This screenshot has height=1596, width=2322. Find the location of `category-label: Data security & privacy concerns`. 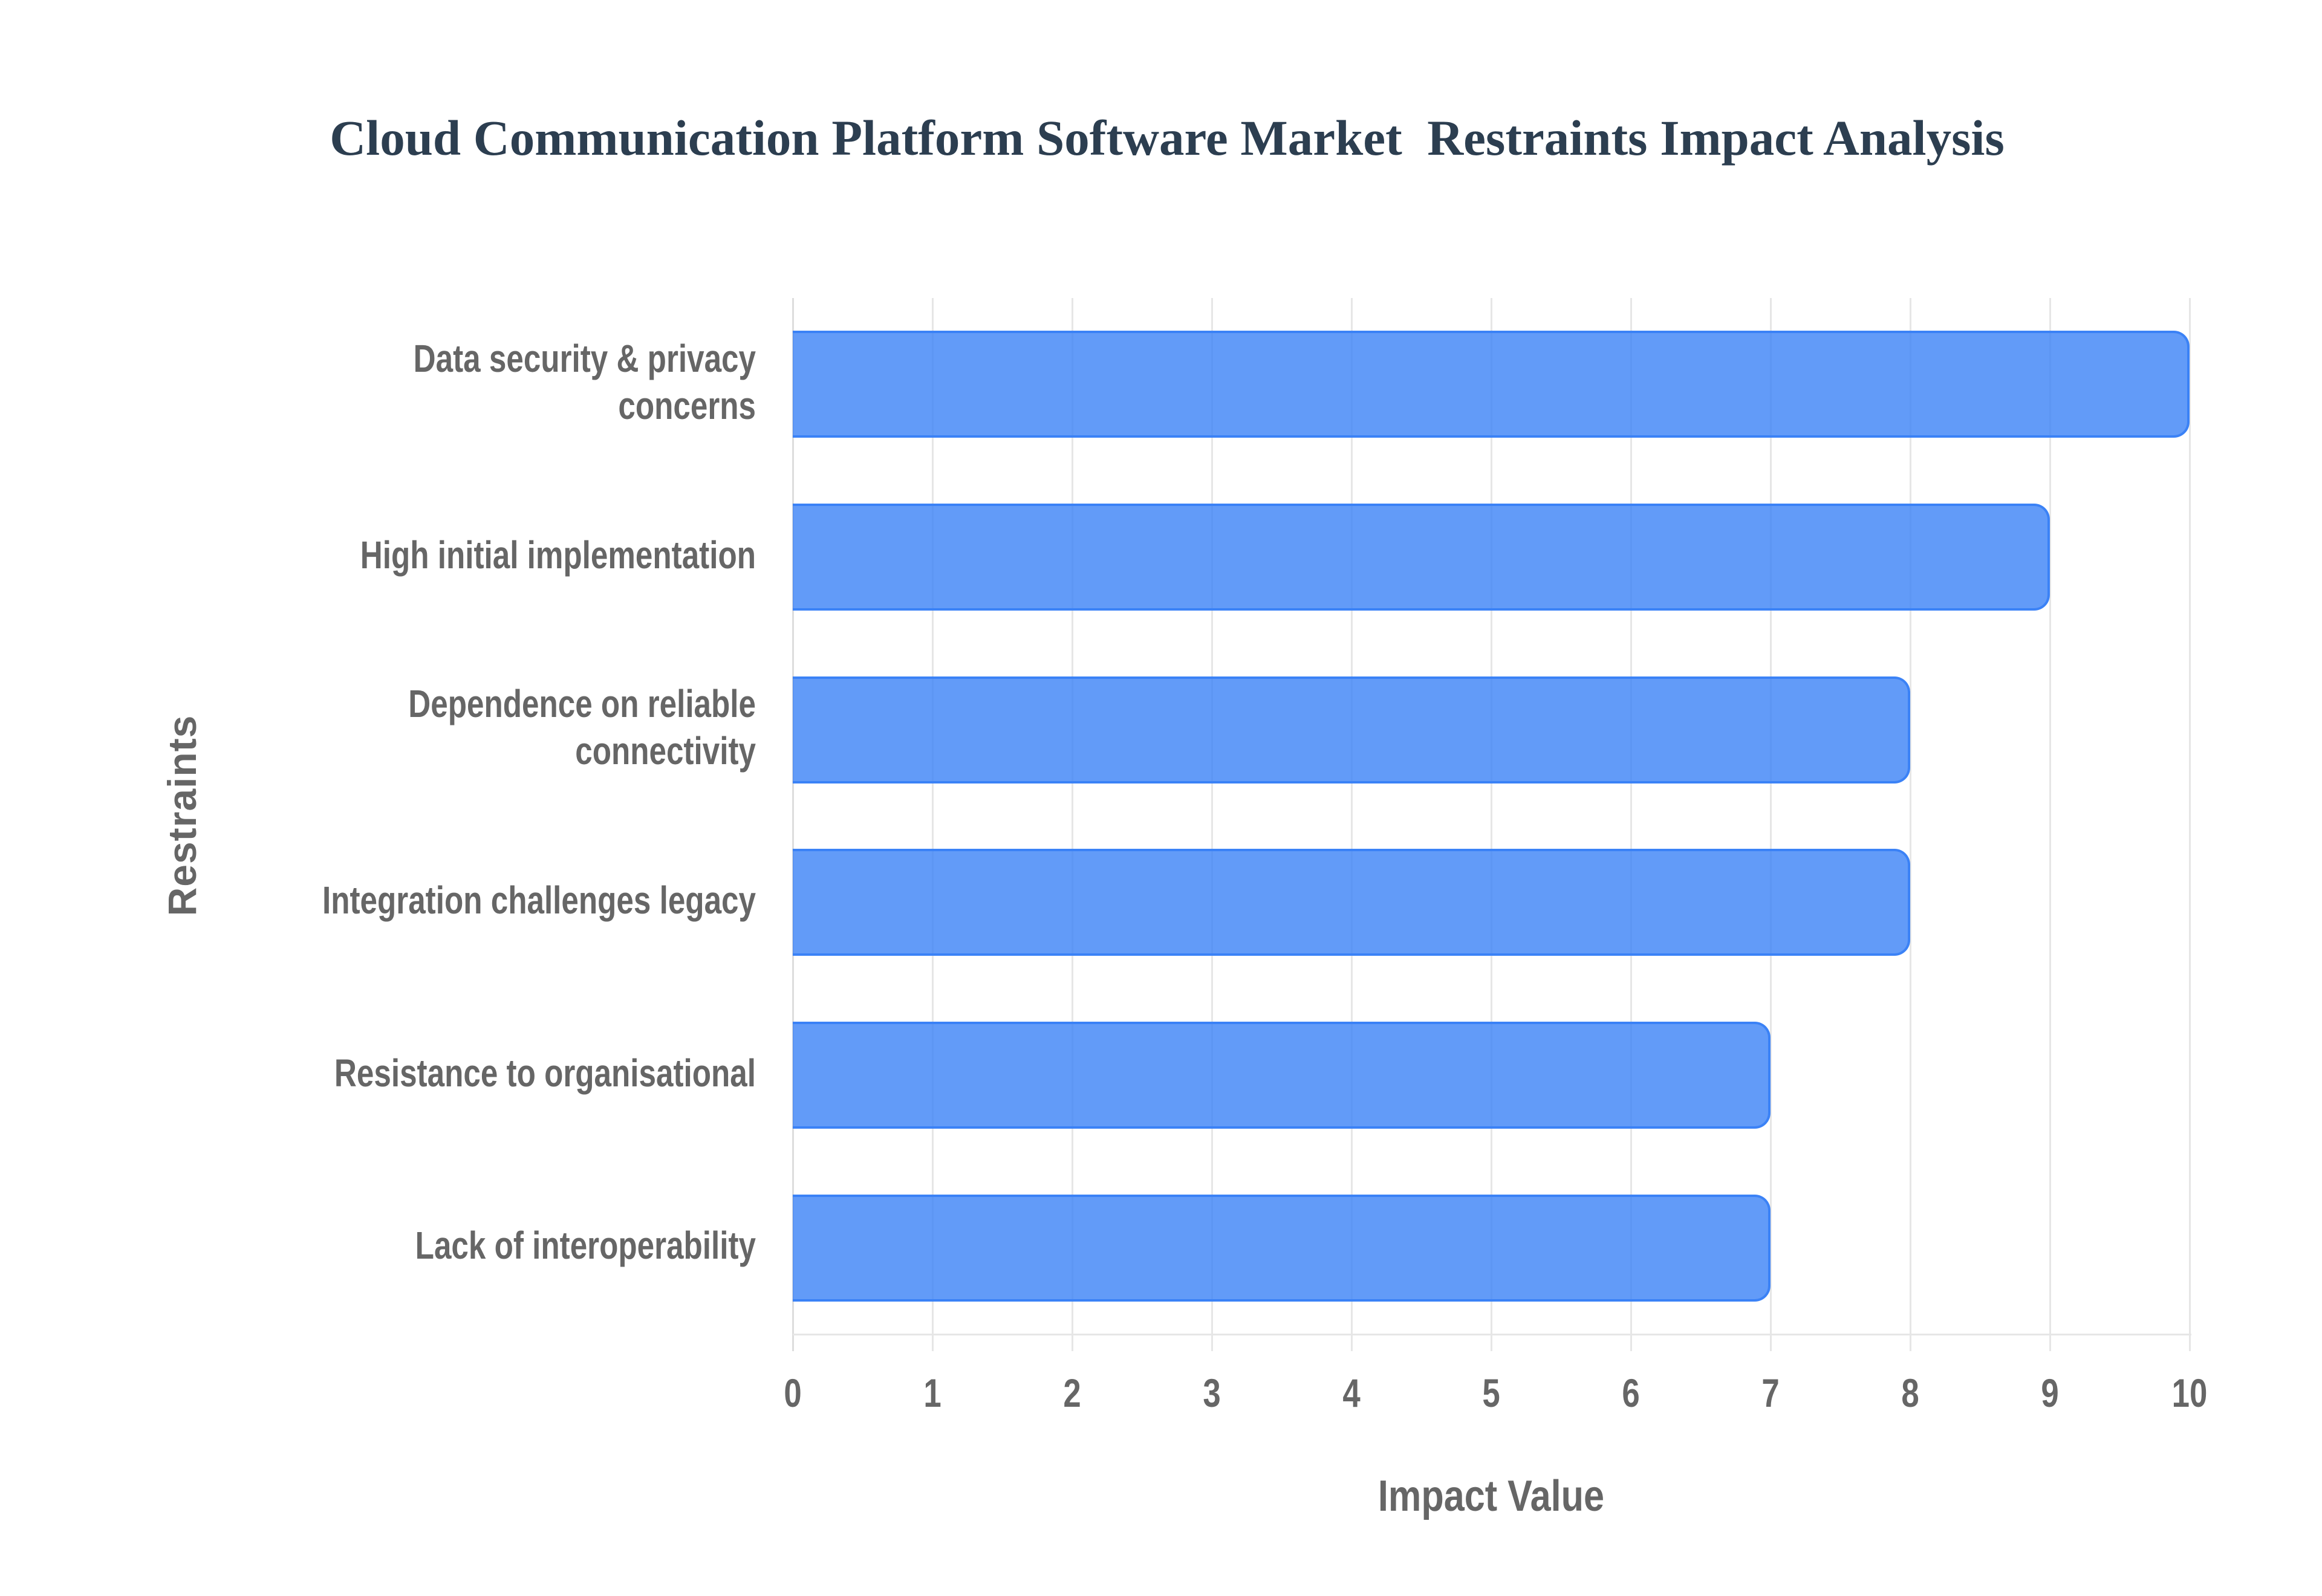

category-label: Data security & privacy concerns is located at coordinates (465, 382).